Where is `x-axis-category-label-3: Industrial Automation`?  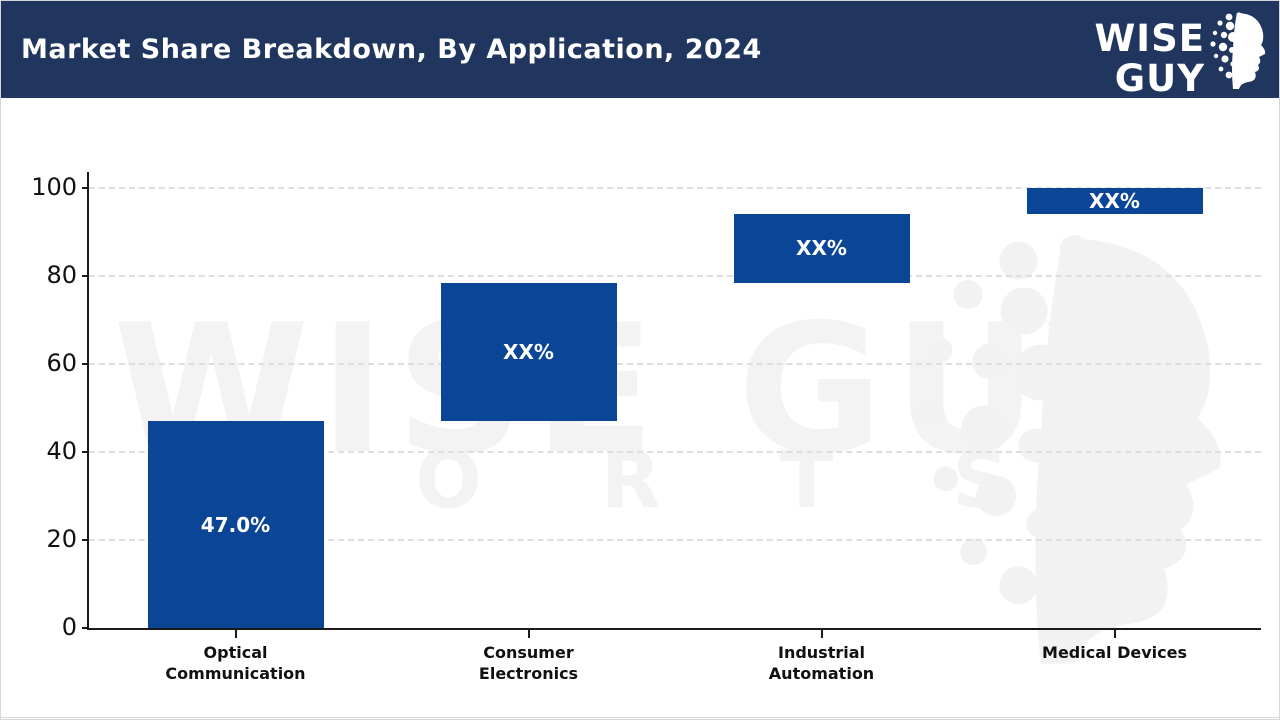 x-axis-category-label-3: Industrial Automation is located at coordinates (821, 663).